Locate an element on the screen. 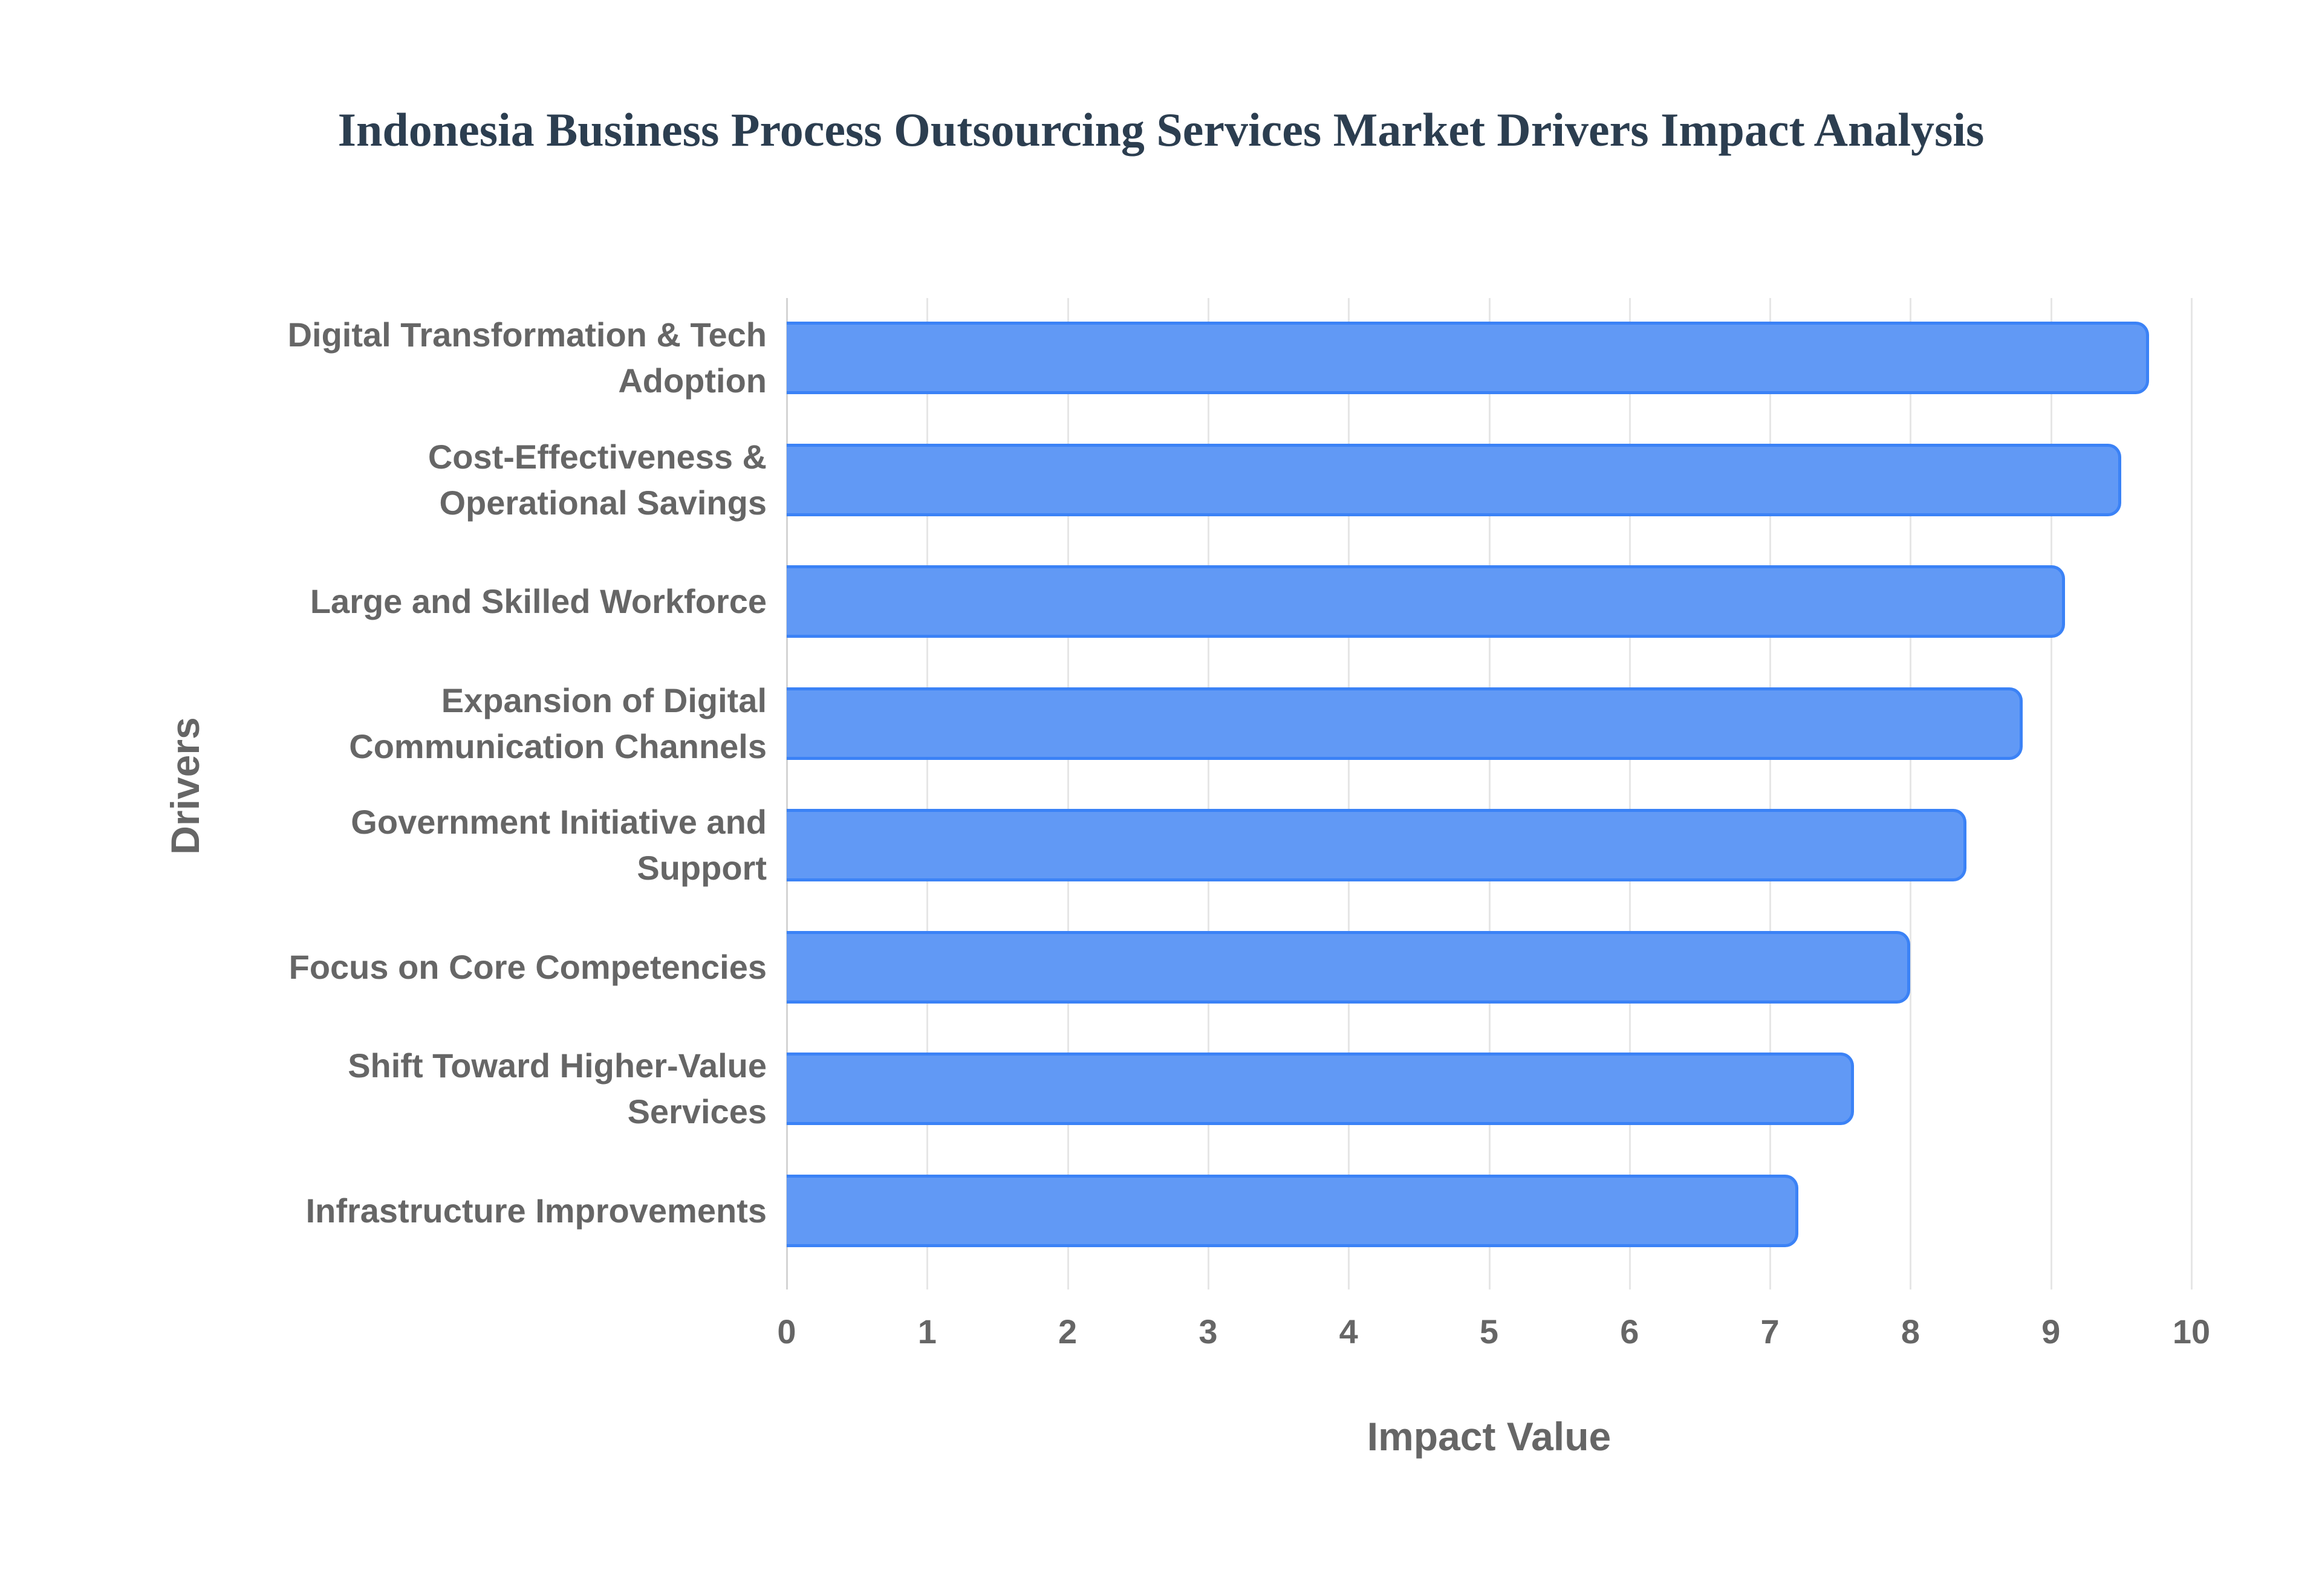 The image size is (2322, 1596). y-tick-label: Focus on Core Competencies is located at coordinates (495, 967).